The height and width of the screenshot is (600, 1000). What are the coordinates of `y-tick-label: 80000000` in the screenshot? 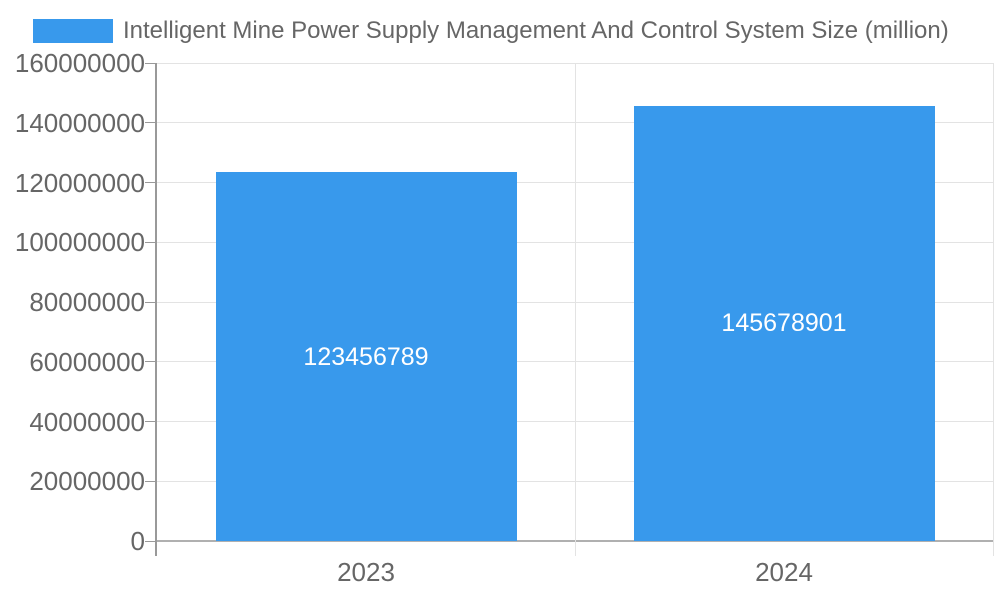 It's located at (87, 302).